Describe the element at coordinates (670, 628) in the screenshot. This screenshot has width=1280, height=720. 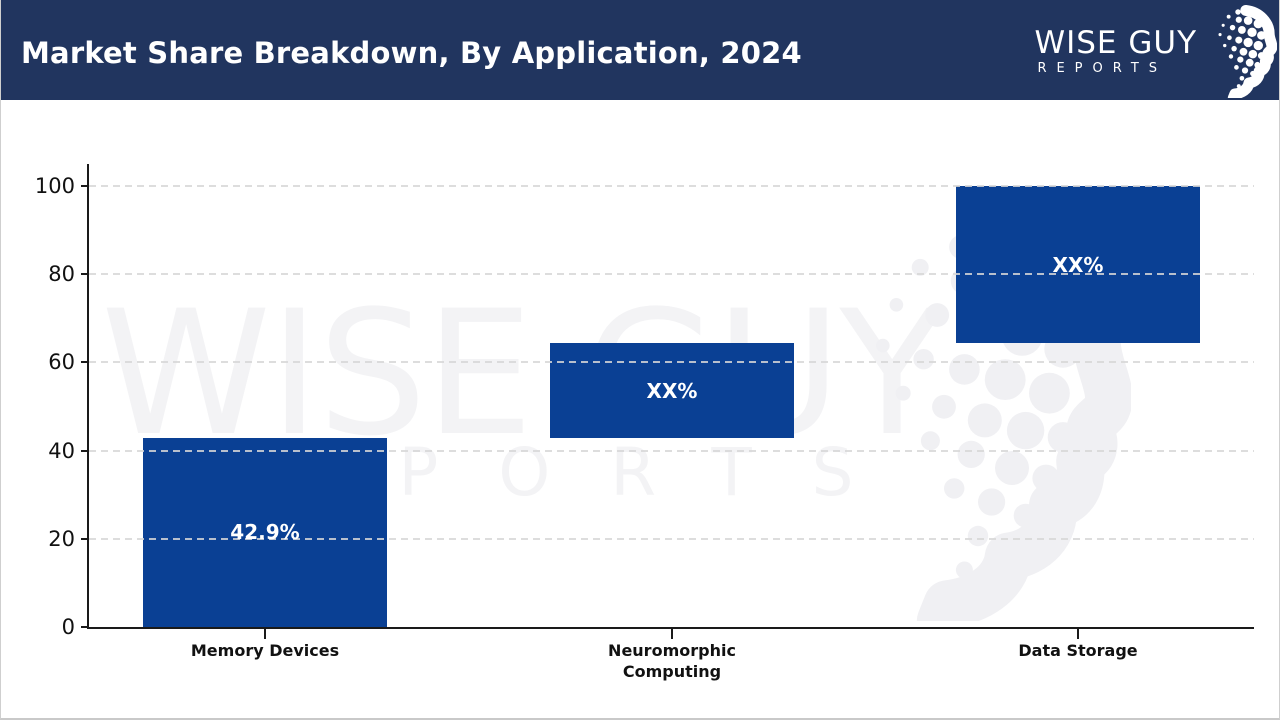
I see `x-axis-line` at that location.